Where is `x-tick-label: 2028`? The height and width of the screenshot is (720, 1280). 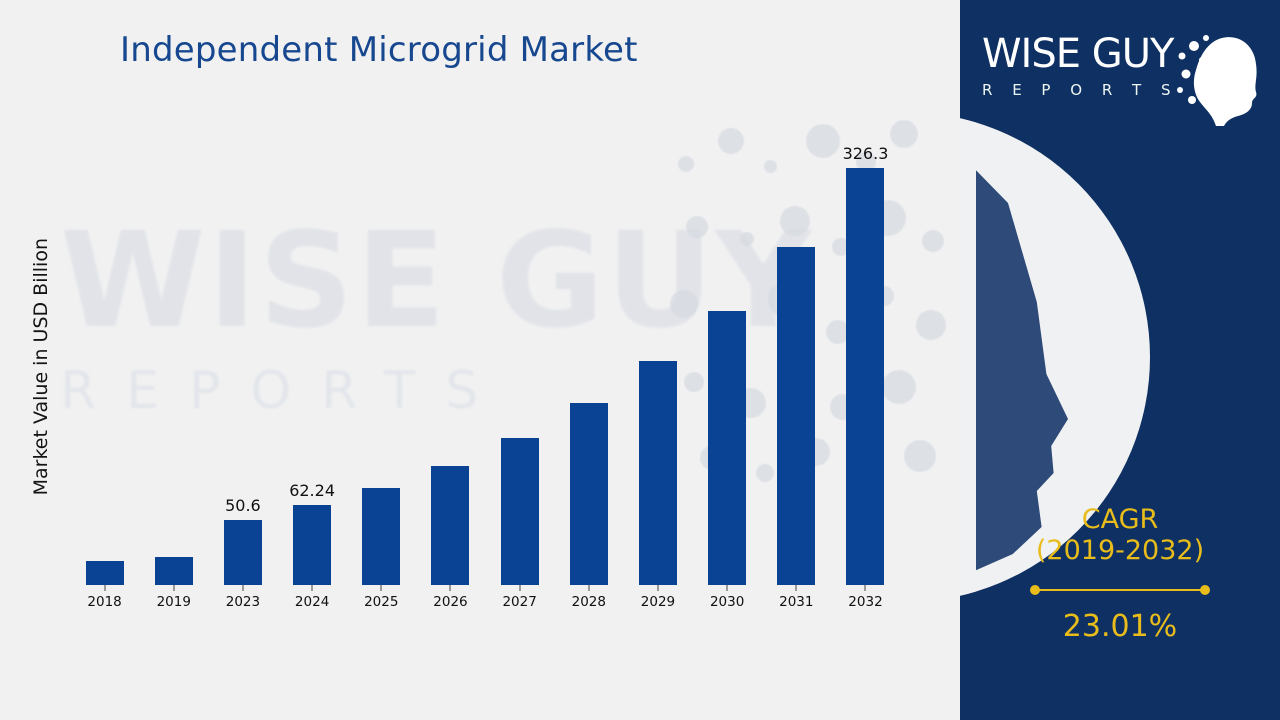 x-tick-label: 2028 is located at coordinates (588, 602).